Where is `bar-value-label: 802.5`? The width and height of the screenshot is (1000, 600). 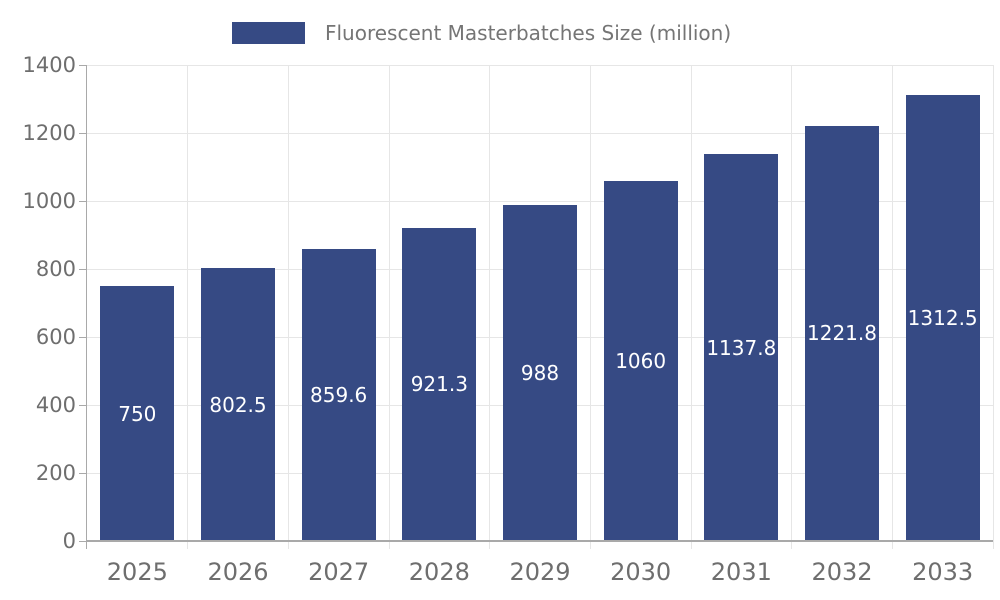 bar-value-label: 802.5 is located at coordinates (238, 404).